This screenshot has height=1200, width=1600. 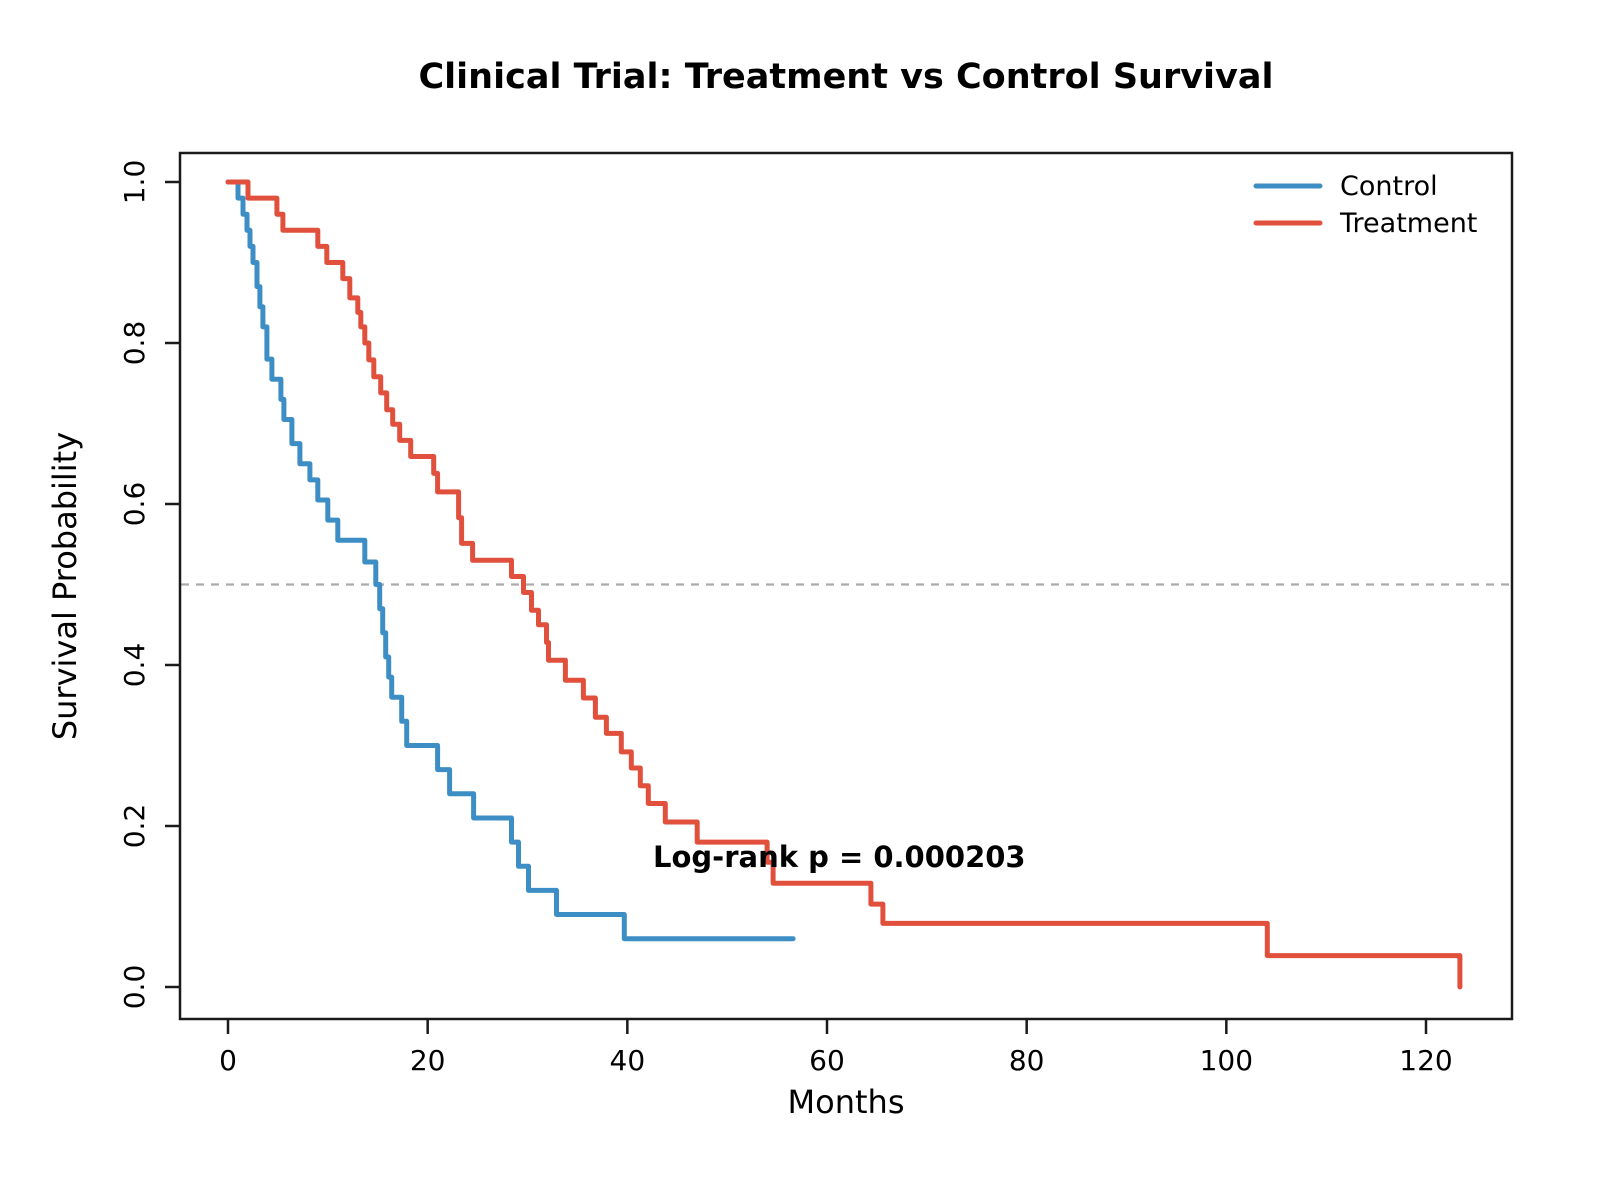 I want to click on x-tick-label: 40, so click(x=628, y=1060).